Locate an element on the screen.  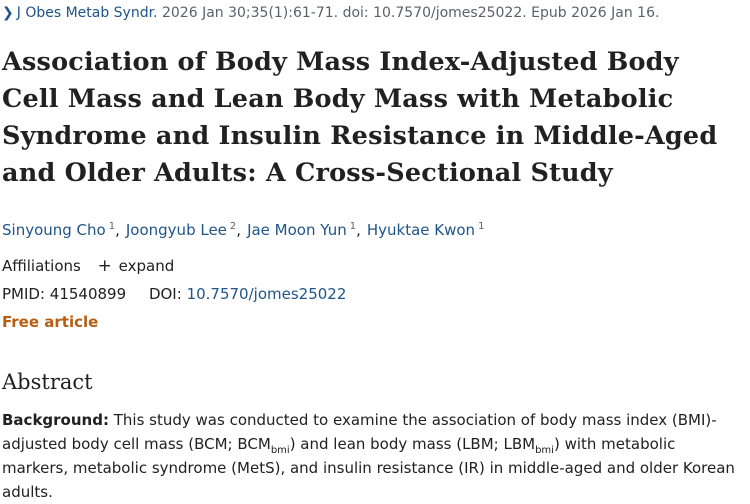
abstract-heading: Abstract is located at coordinates (47, 382).